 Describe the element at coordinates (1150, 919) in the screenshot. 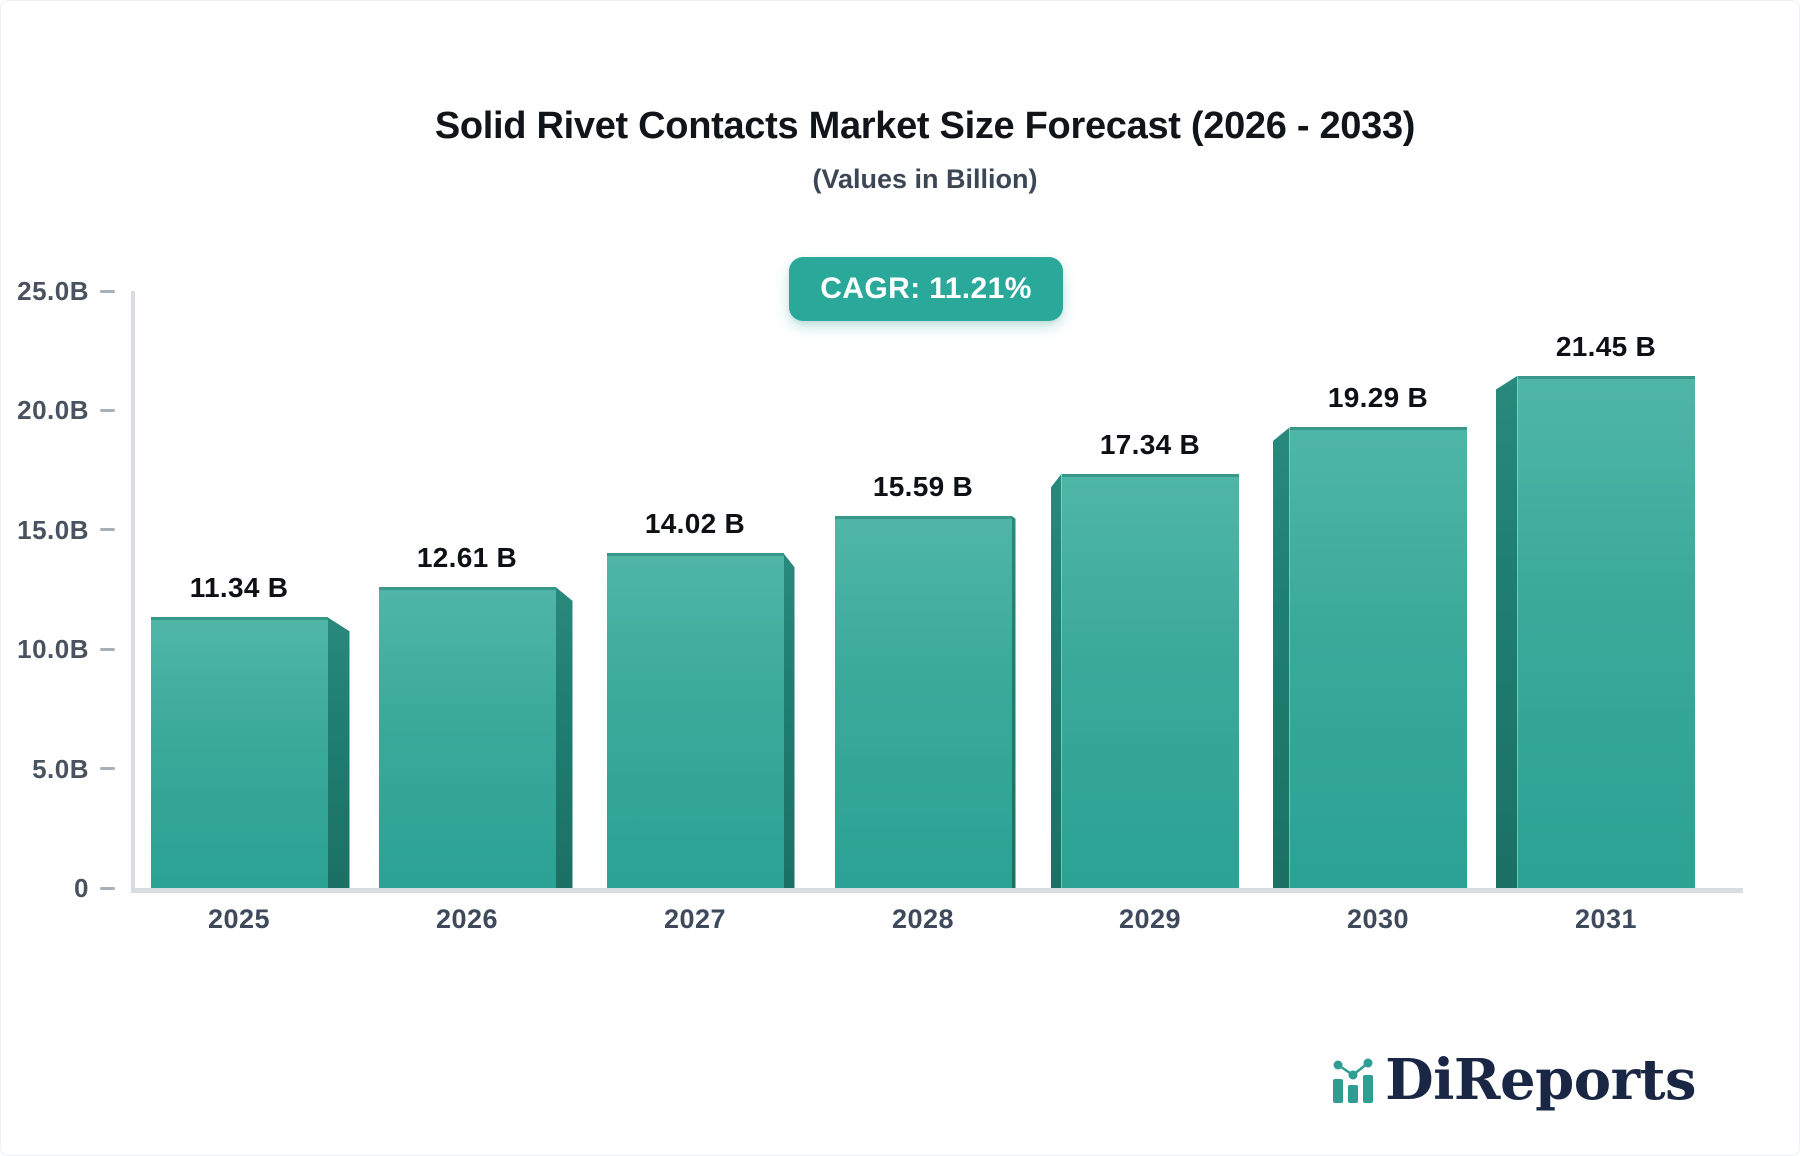

I see `x-axis-label: 2029` at that location.